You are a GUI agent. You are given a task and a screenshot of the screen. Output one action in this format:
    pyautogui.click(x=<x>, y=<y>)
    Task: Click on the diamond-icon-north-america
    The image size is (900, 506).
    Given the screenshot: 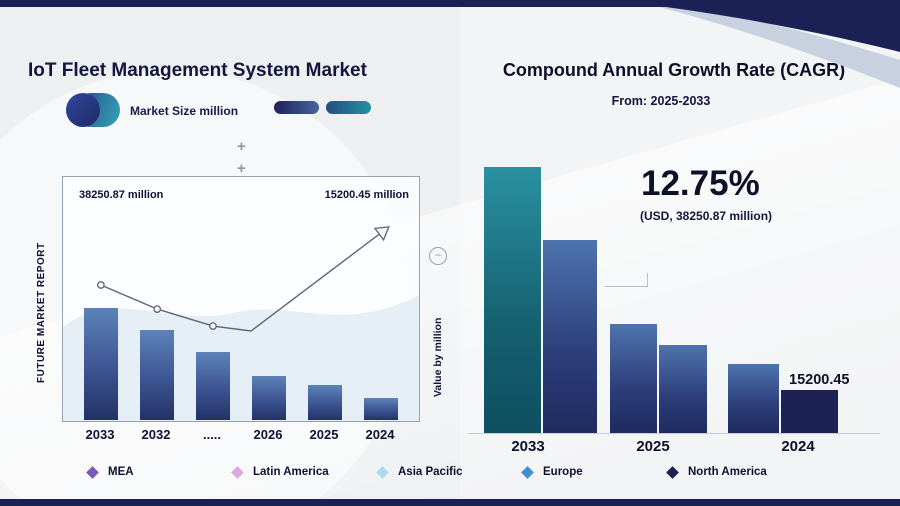 What is the action you would take?
    pyautogui.click(x=672, y=472)
    